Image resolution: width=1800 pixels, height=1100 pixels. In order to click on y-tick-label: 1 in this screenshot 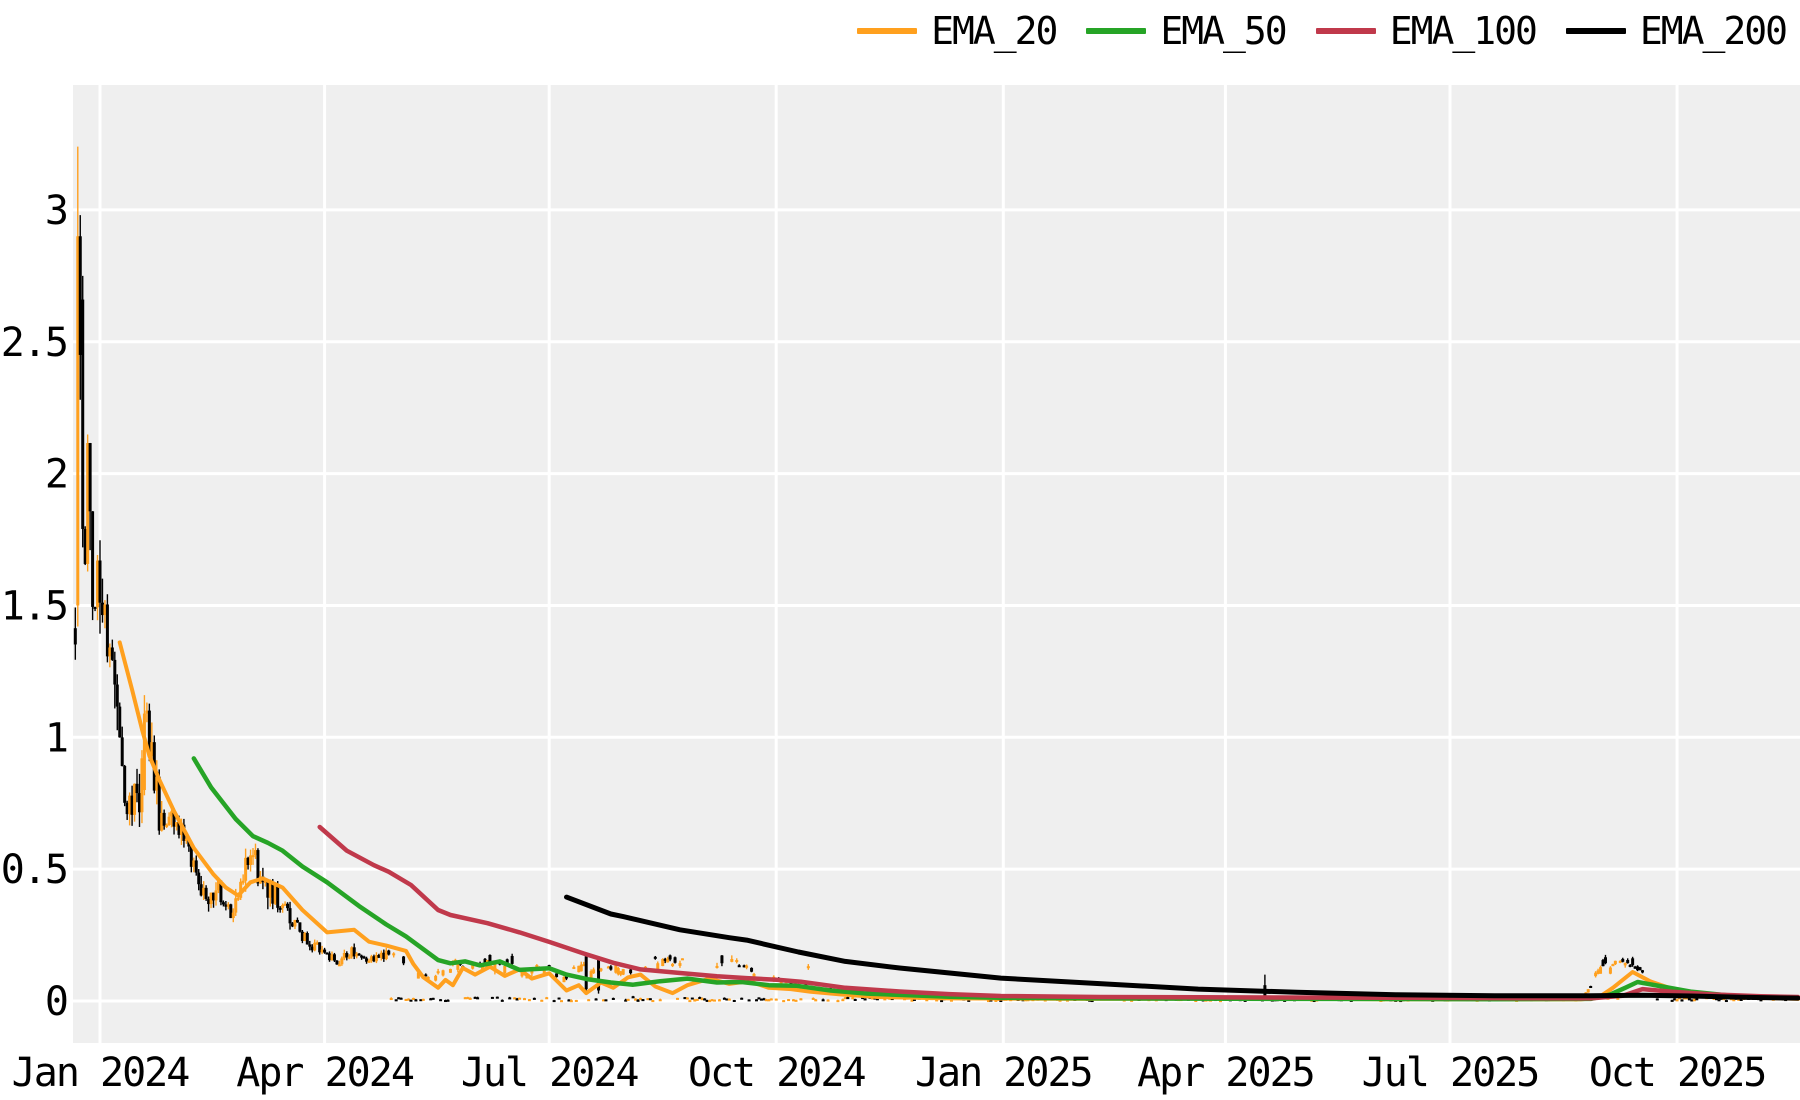, I will do `click(56, 738)`.